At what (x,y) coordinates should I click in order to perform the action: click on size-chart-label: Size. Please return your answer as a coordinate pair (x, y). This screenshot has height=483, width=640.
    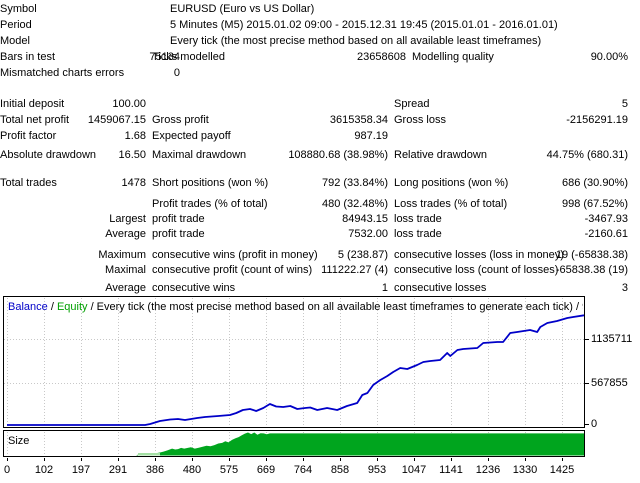
    Looking at the image, I should click on (19, 441).